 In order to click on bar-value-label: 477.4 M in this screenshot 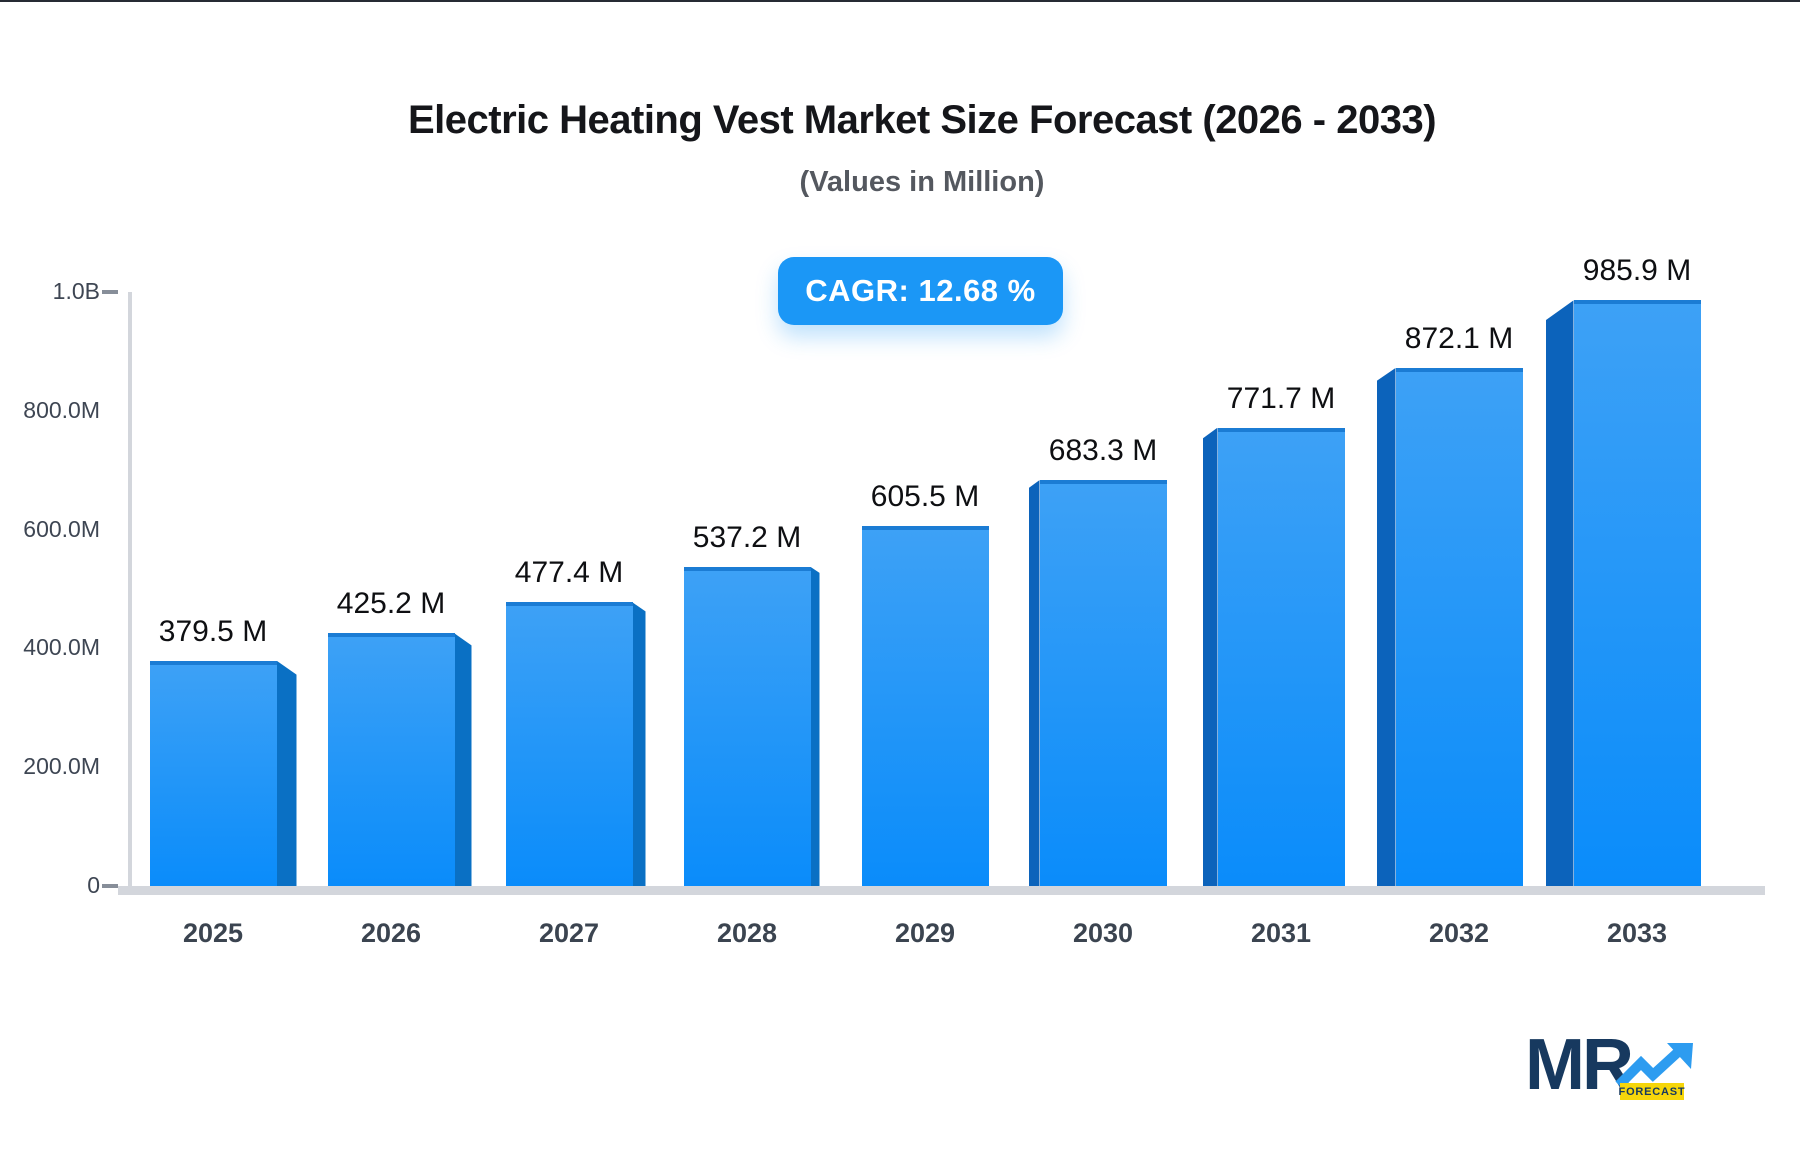, I will do `click(569, 573)`.